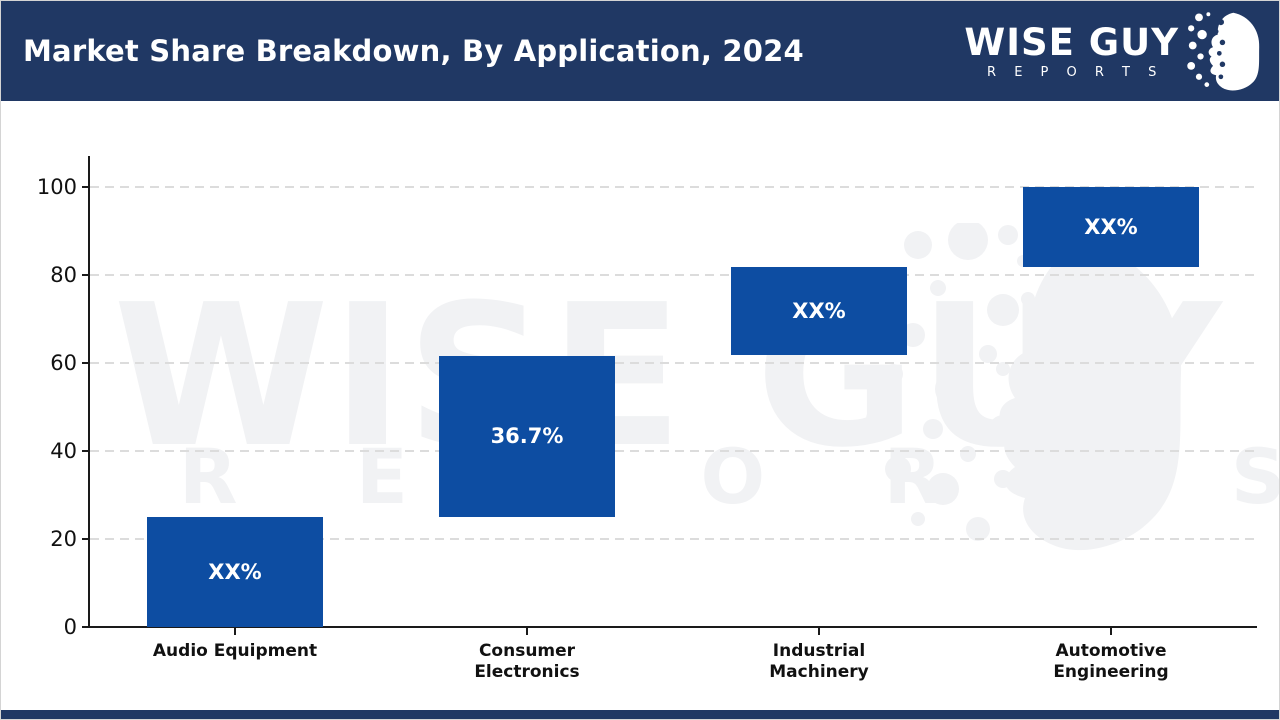 The image size is (1280, 720). What do you see at coordinates (63, 363) in the screenshot?
I see `y-tick-label: 60` at bounding box center [63, 363].